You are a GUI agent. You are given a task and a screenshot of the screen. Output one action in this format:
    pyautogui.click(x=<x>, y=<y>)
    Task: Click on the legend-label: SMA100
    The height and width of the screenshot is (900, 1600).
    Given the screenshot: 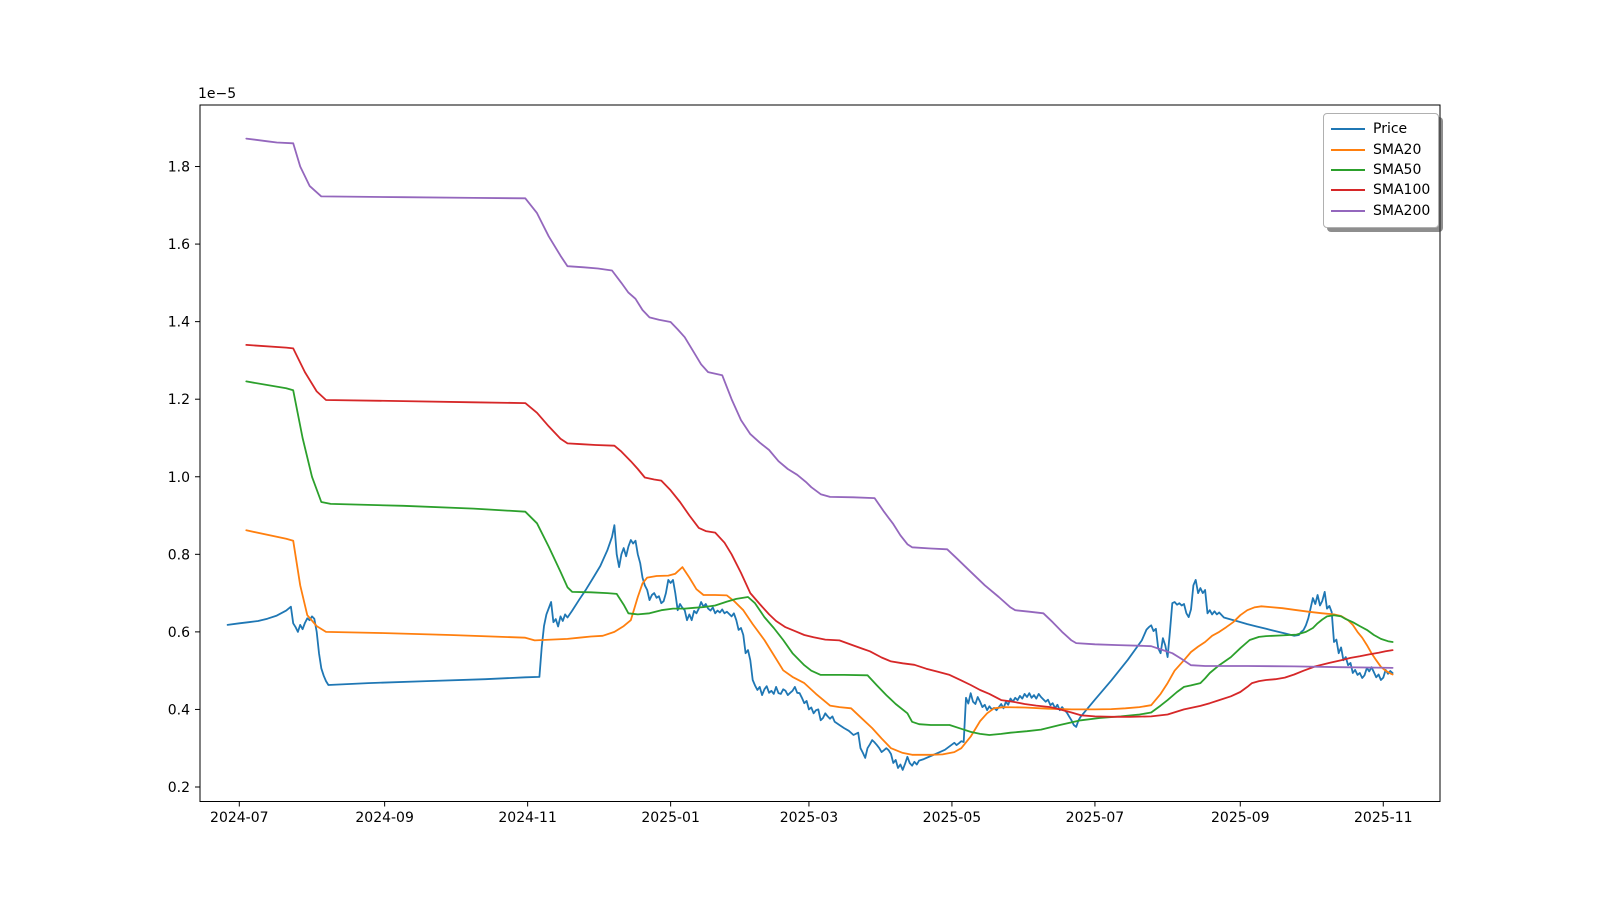 What is the action you would take?
    pyautogui.click(x=1402, y=190)
    